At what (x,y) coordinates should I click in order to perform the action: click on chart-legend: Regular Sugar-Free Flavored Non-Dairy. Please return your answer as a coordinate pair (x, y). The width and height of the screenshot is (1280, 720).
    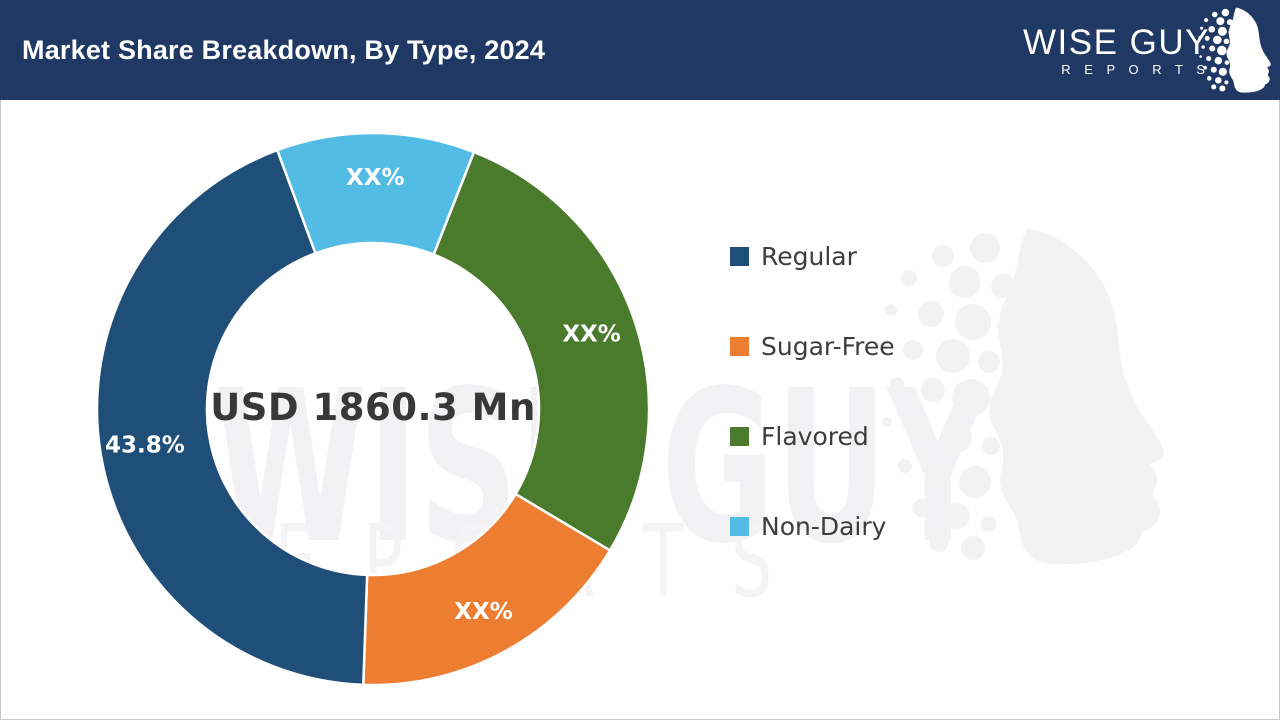
    Looking at the image, I should click on (812, 421).